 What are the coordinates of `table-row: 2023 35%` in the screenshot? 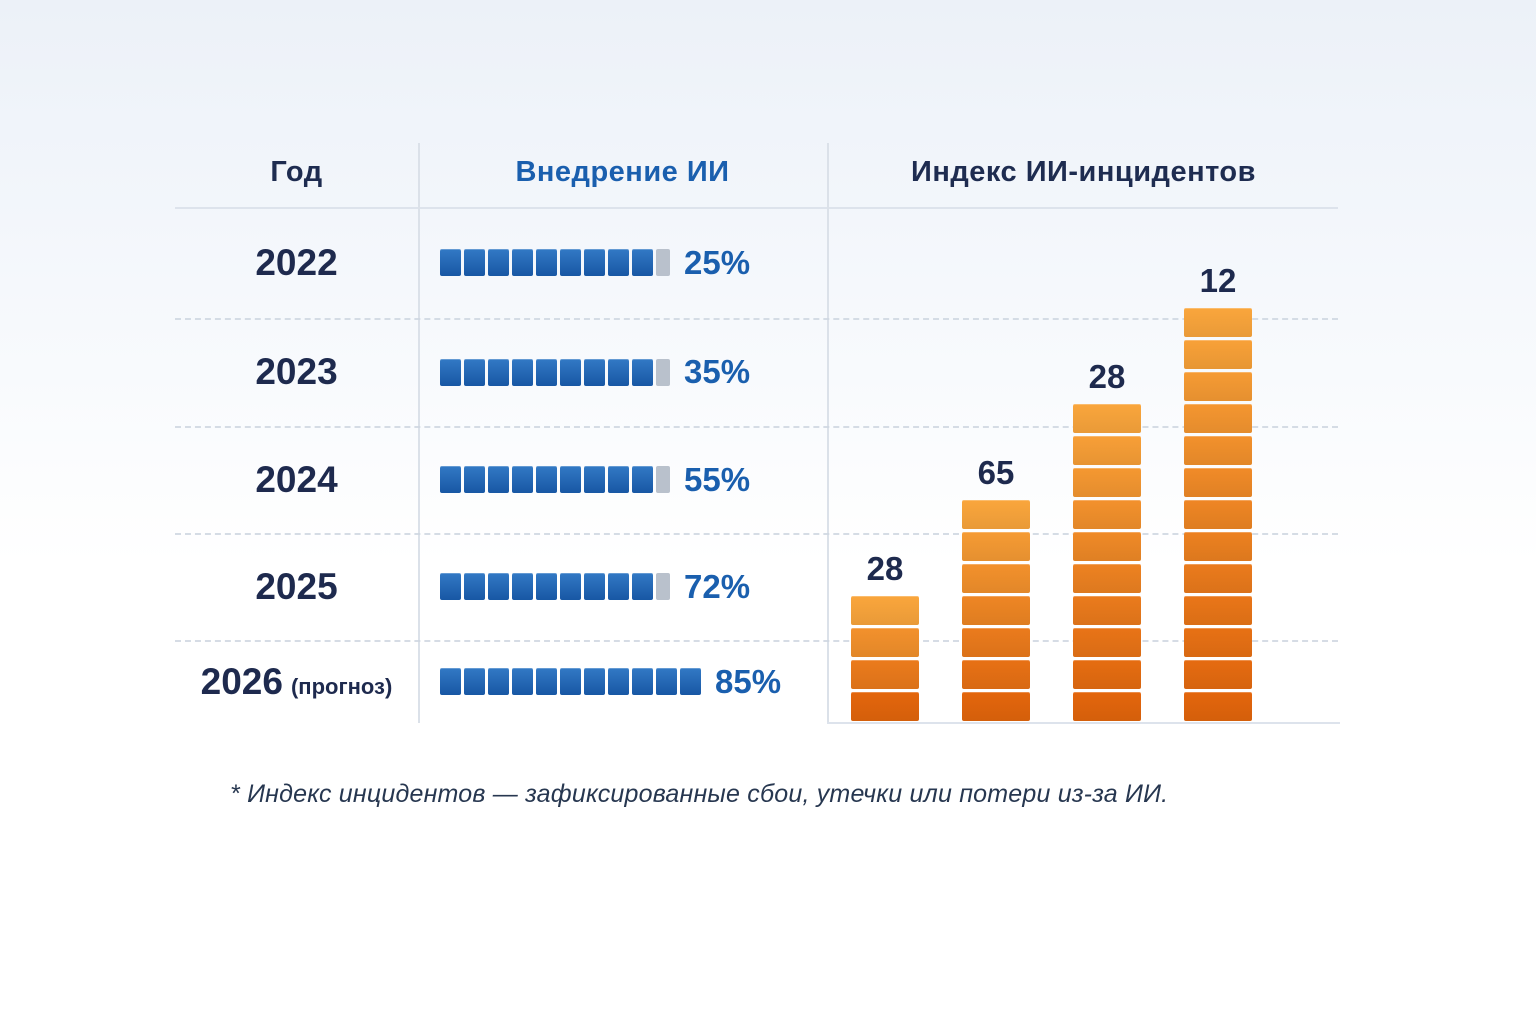 It's located at (501, 372).